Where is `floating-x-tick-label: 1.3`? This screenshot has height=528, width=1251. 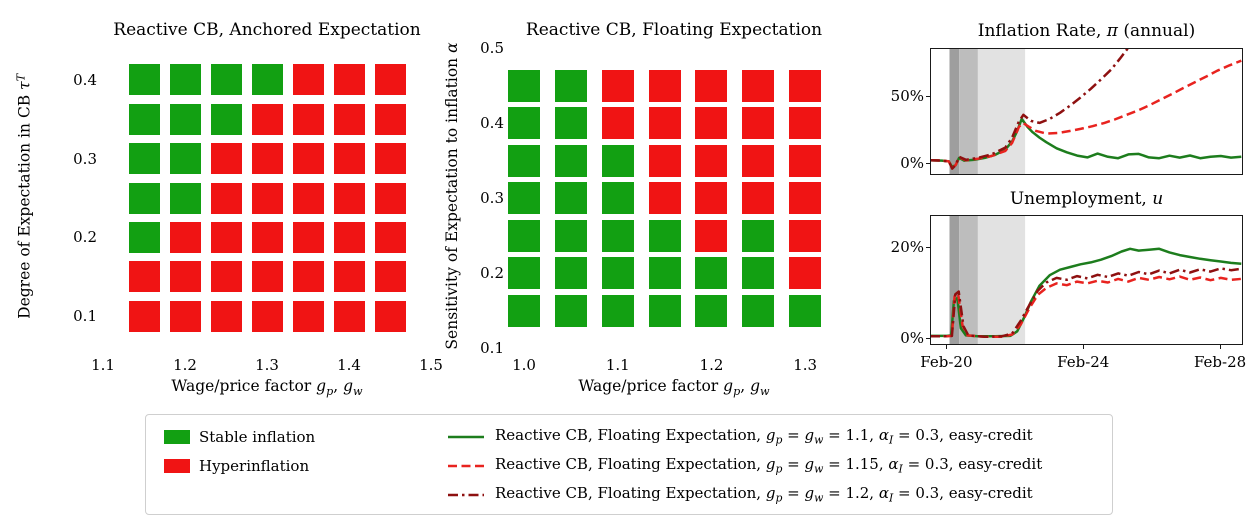
floating-x-tick-label: 1.3 is located at coordinates (805, 365).